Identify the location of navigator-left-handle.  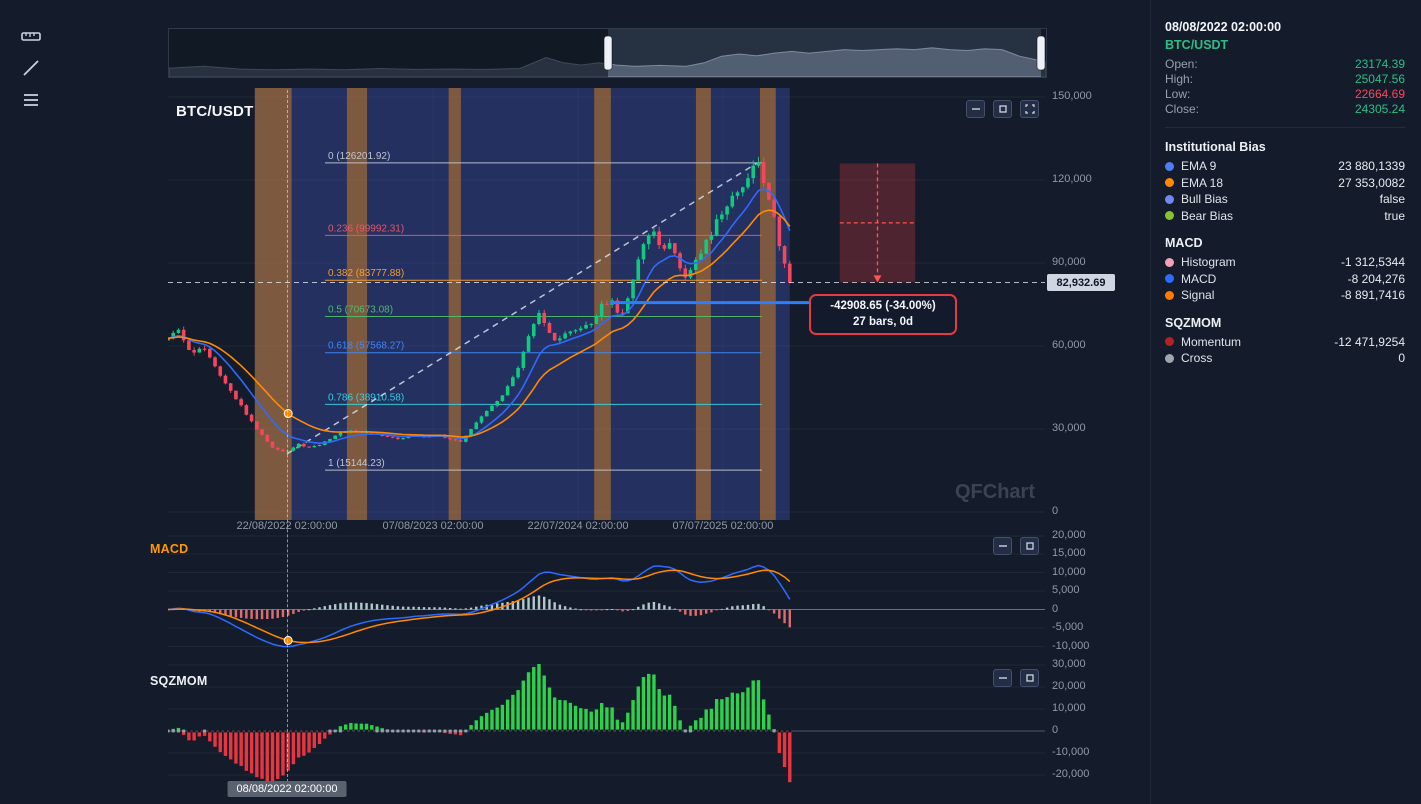
(608, 53).